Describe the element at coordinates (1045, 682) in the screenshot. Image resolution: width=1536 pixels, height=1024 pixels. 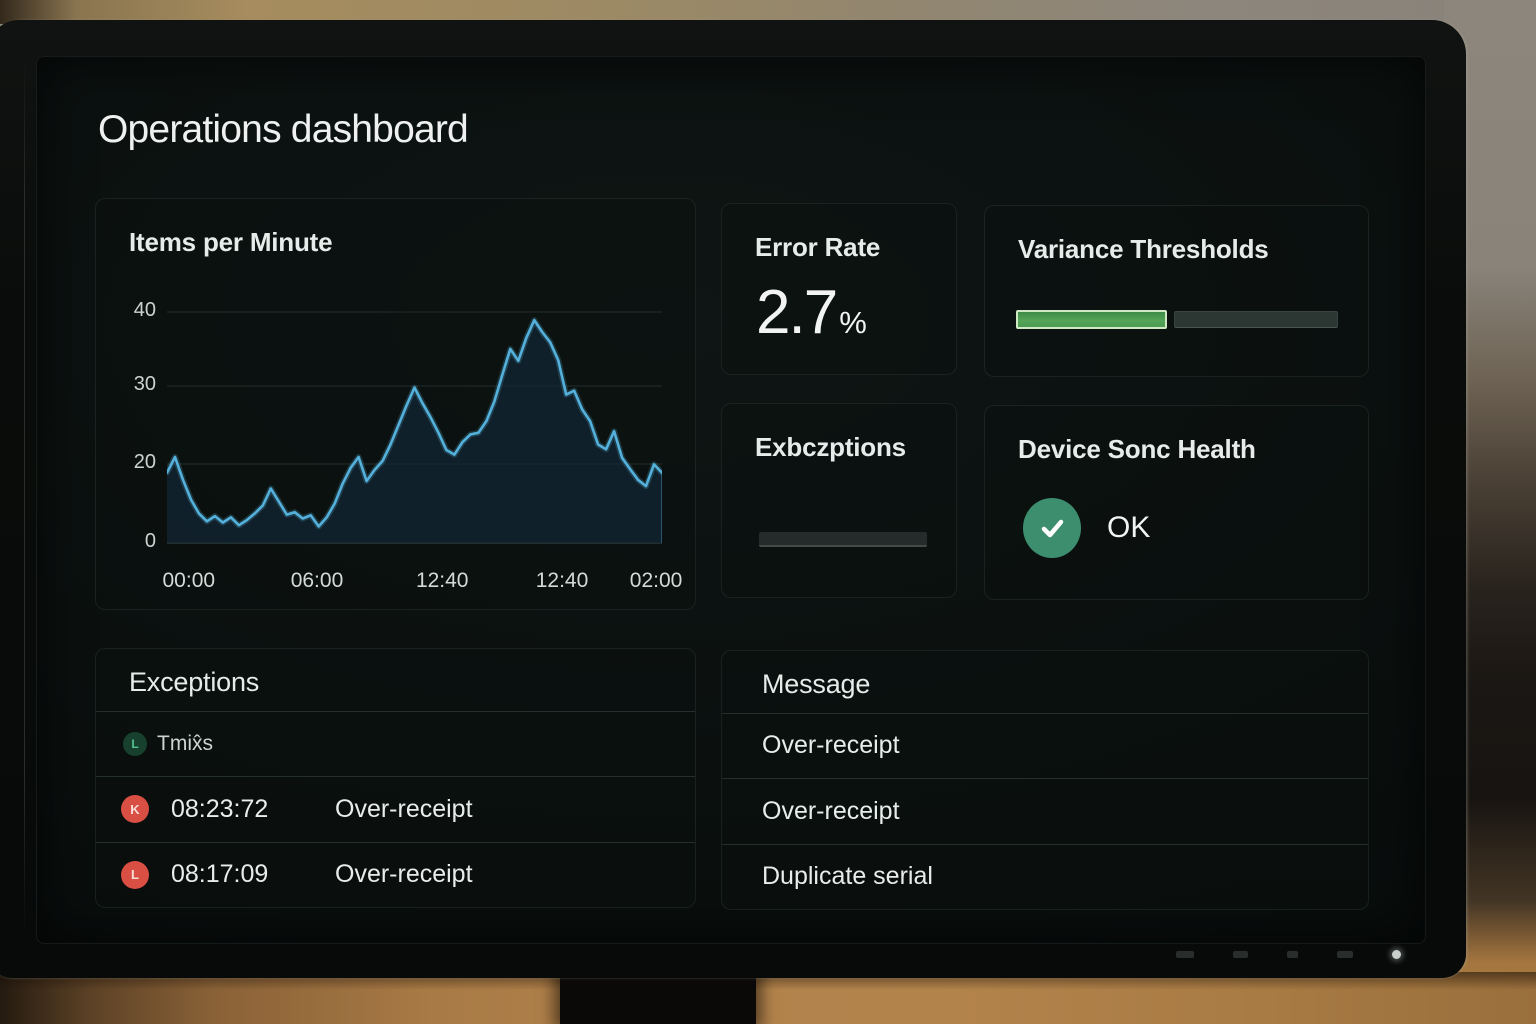
I see `message-table-header: Message` at that location.